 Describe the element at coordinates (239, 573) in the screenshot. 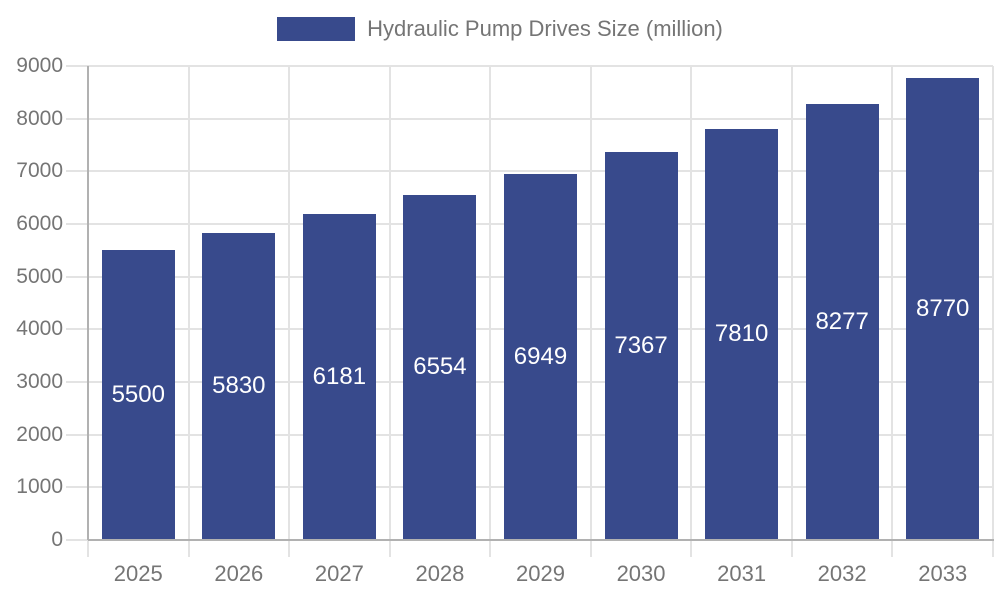

I see `x-axis-tick-label: 2026` at that location.